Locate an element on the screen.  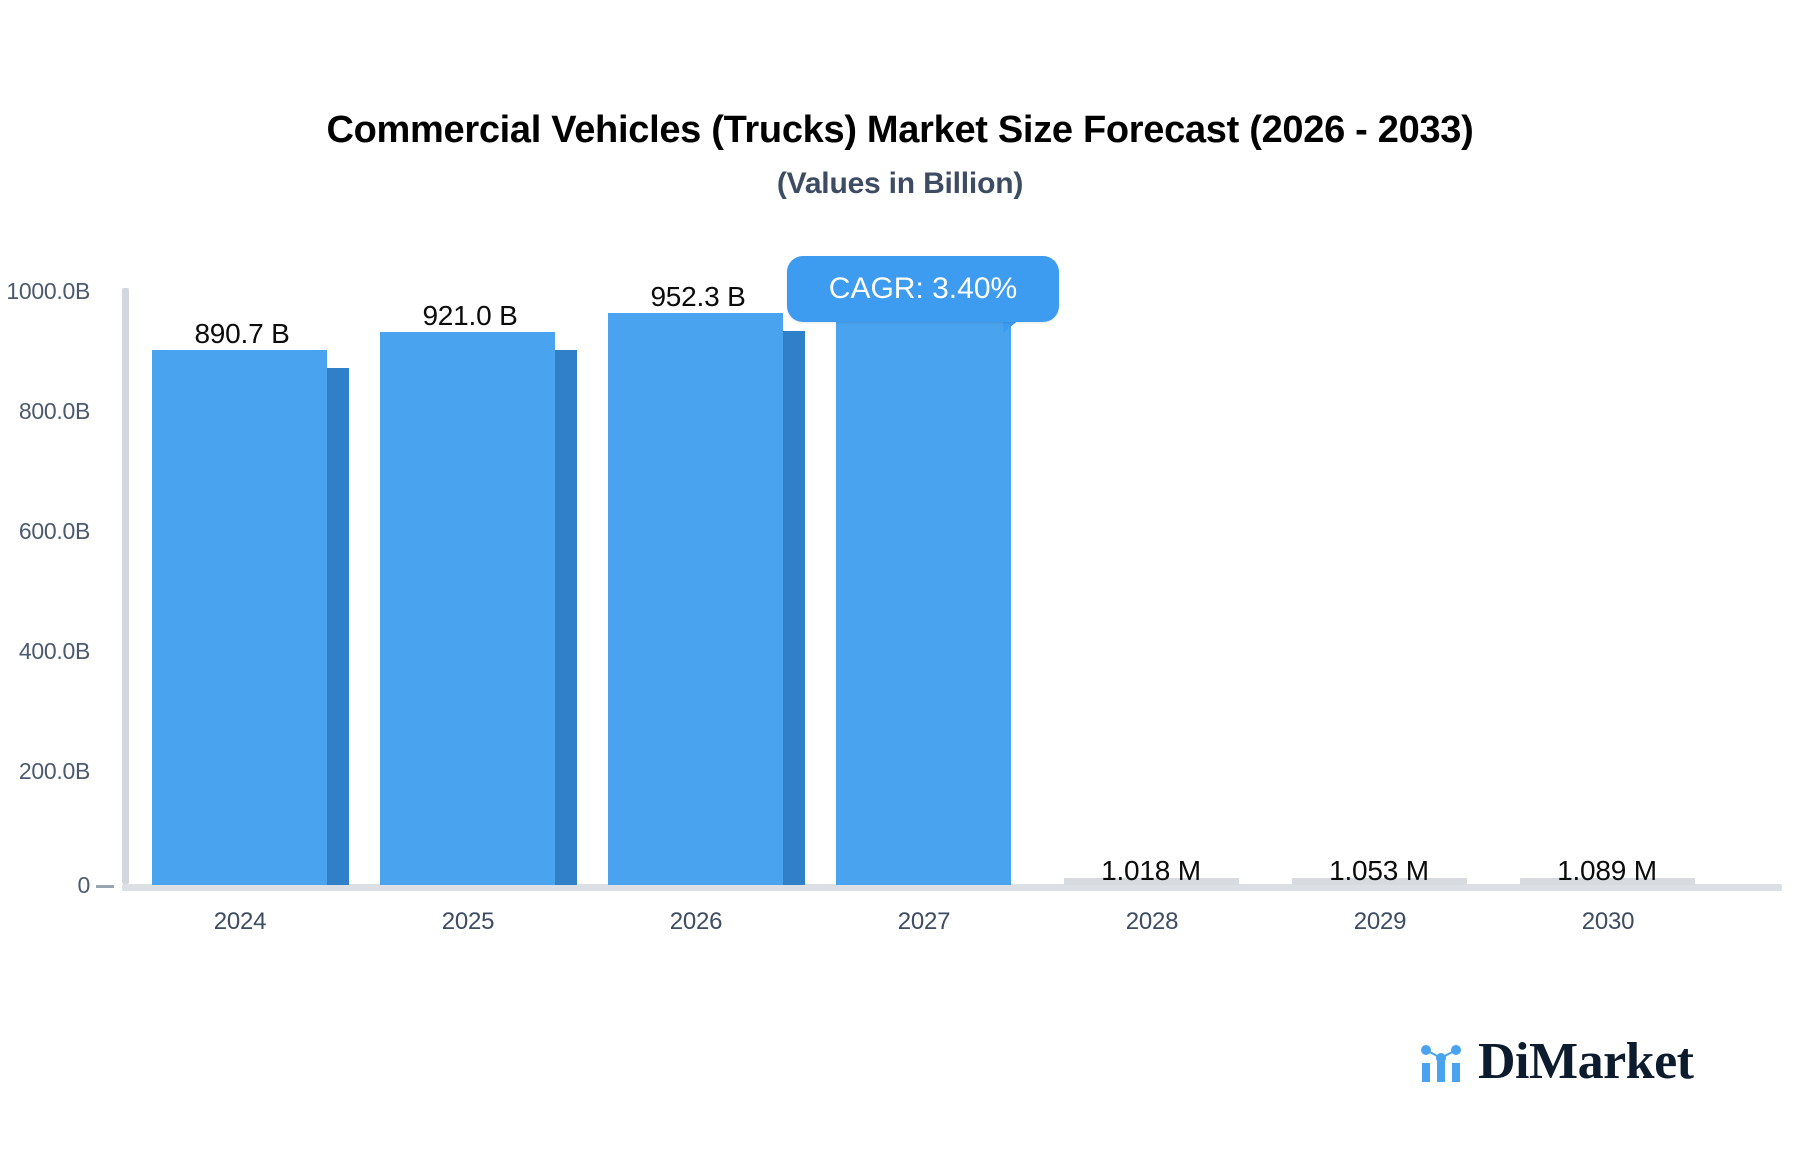
bar-2024-side-face is located at coordinates (338, 626).